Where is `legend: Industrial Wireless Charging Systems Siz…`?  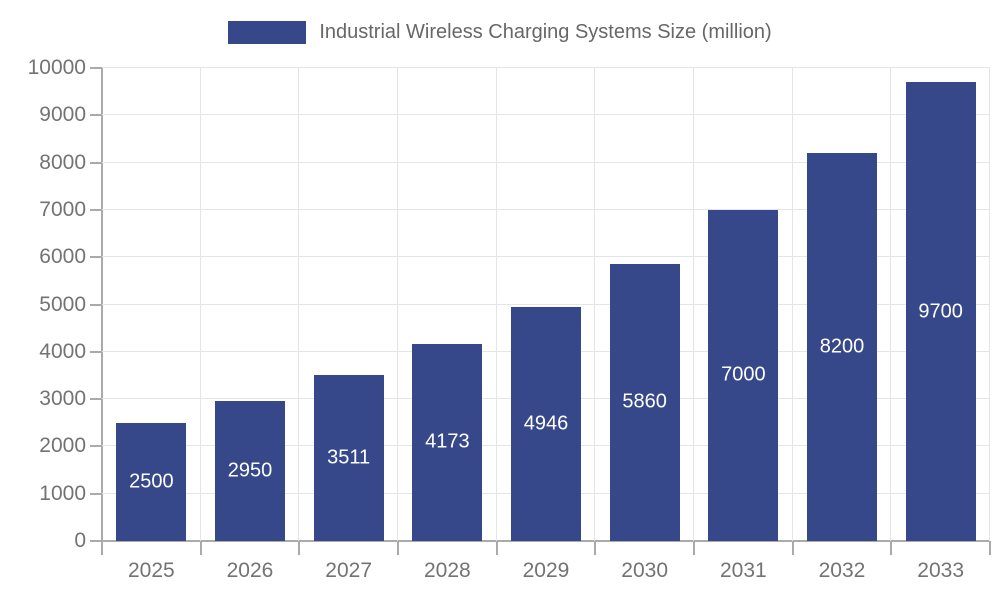
legend: Industrial Wireless Charging Systems Siz… is located at coordinates (500, 32).